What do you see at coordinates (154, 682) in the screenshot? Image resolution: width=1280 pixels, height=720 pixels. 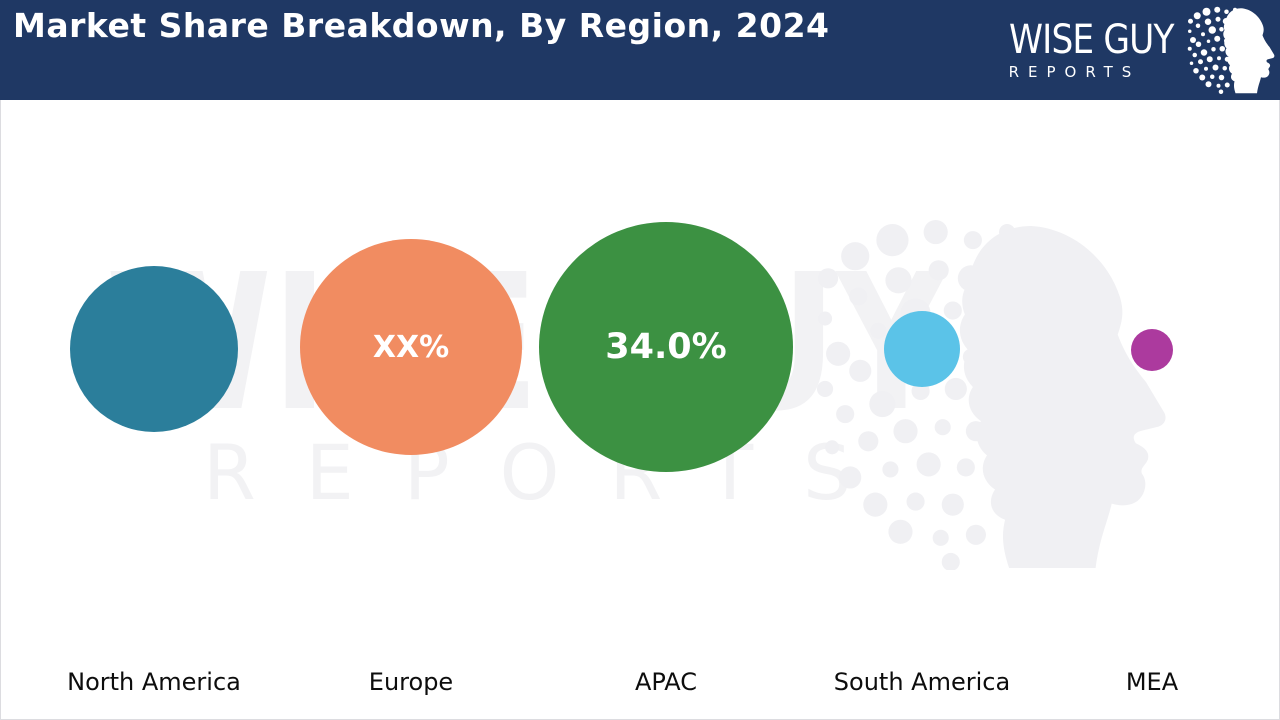 I see `category-label-north-america: North America` at bounding box center [154, 682].